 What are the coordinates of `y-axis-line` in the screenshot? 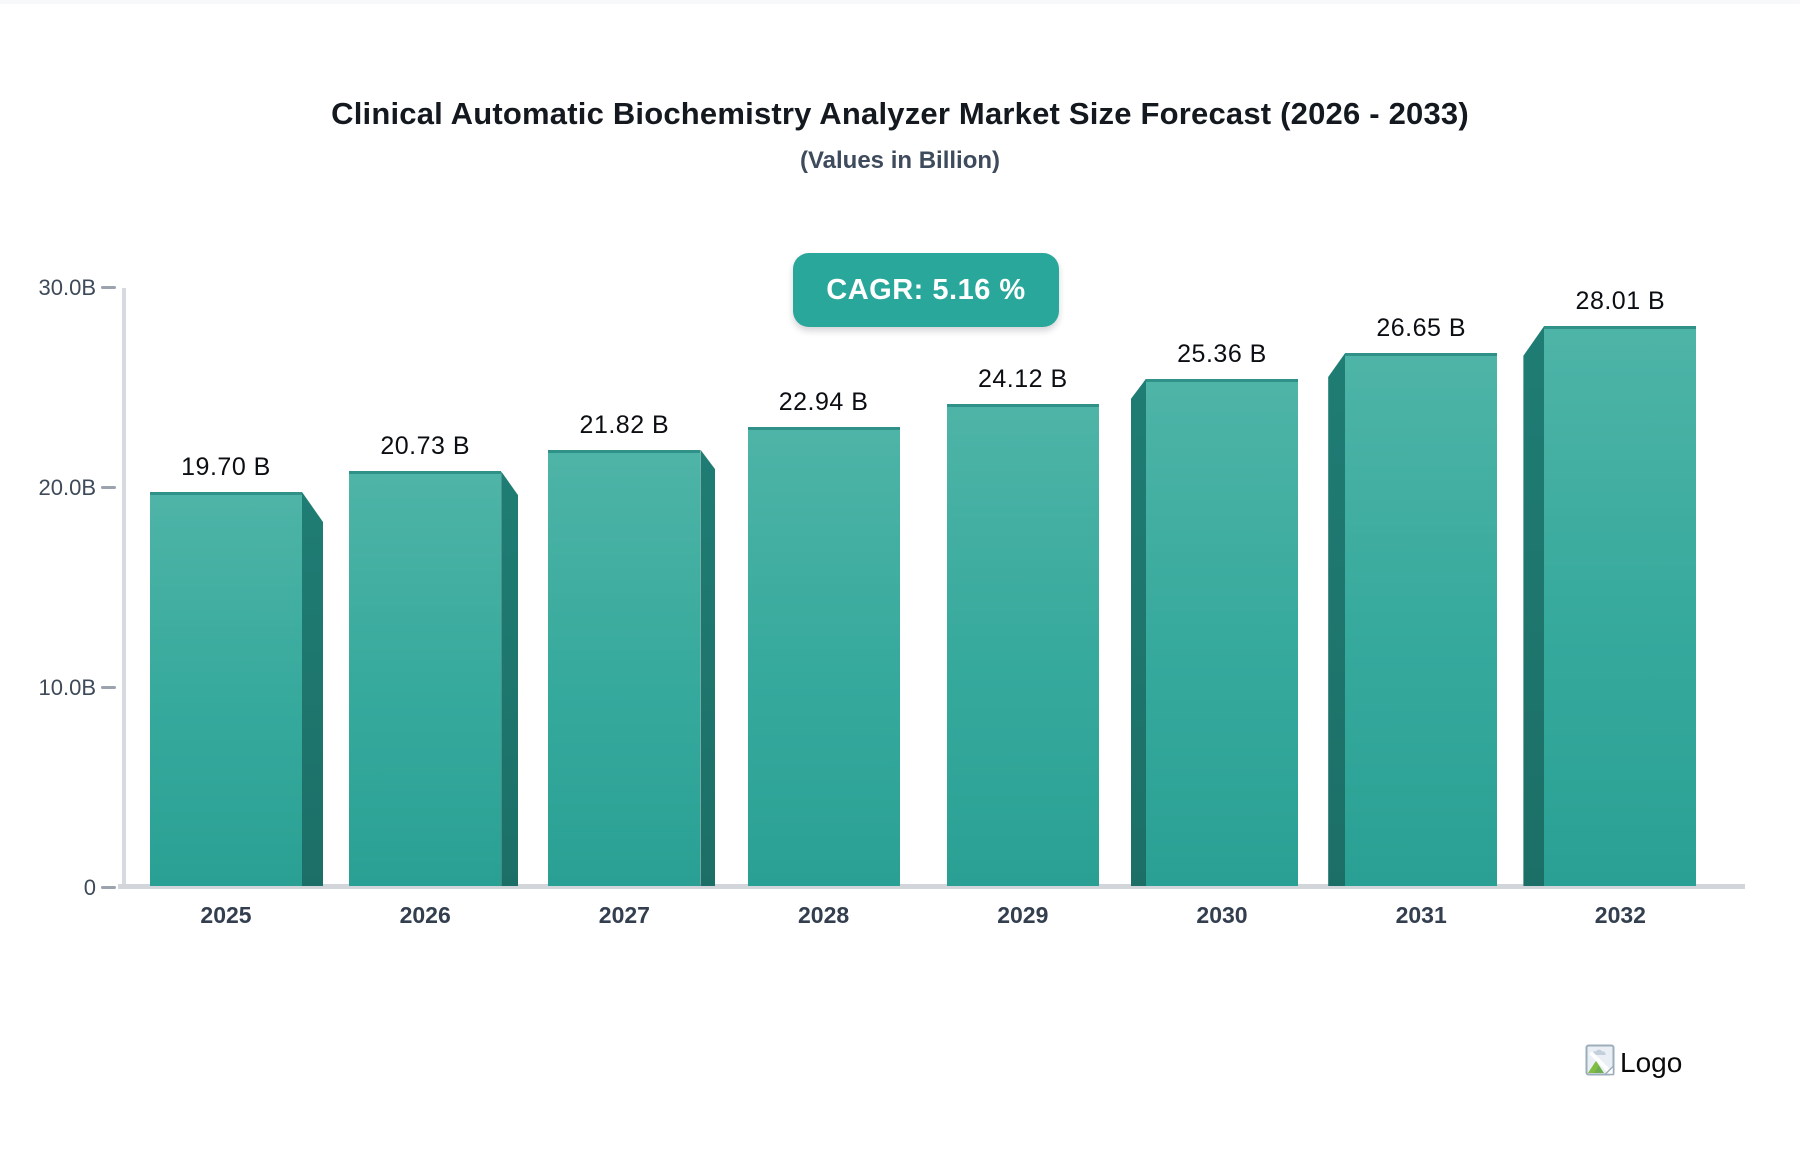 It's located at (124, 588).